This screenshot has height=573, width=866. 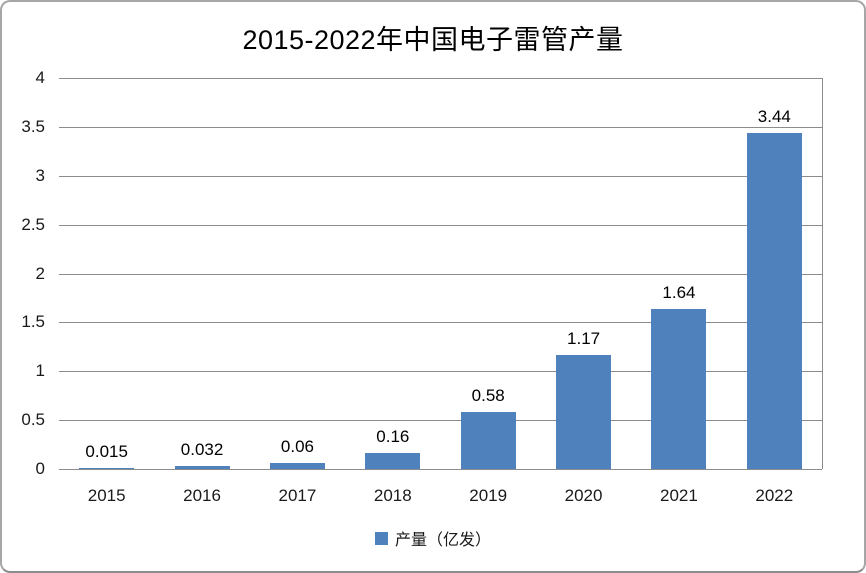 What do you see at coordinates (679, 495) in the screenshot?
I see `x-axis-tick-label: 2021` at bounding box center [679, 495].